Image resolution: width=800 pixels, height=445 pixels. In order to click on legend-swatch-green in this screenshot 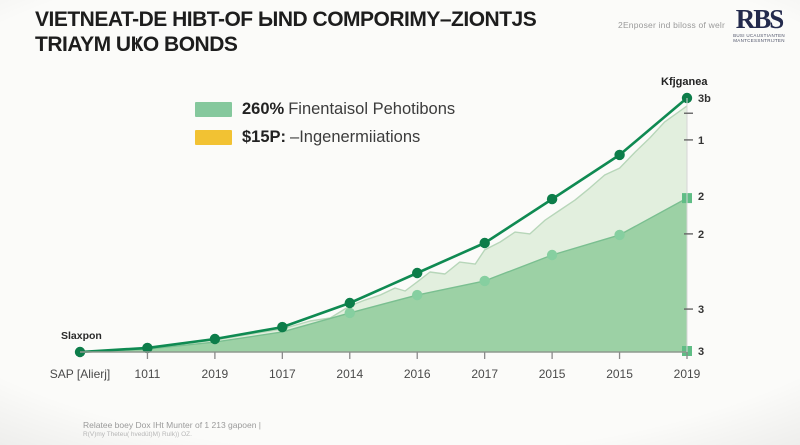, I will do `click(213, 109)`.